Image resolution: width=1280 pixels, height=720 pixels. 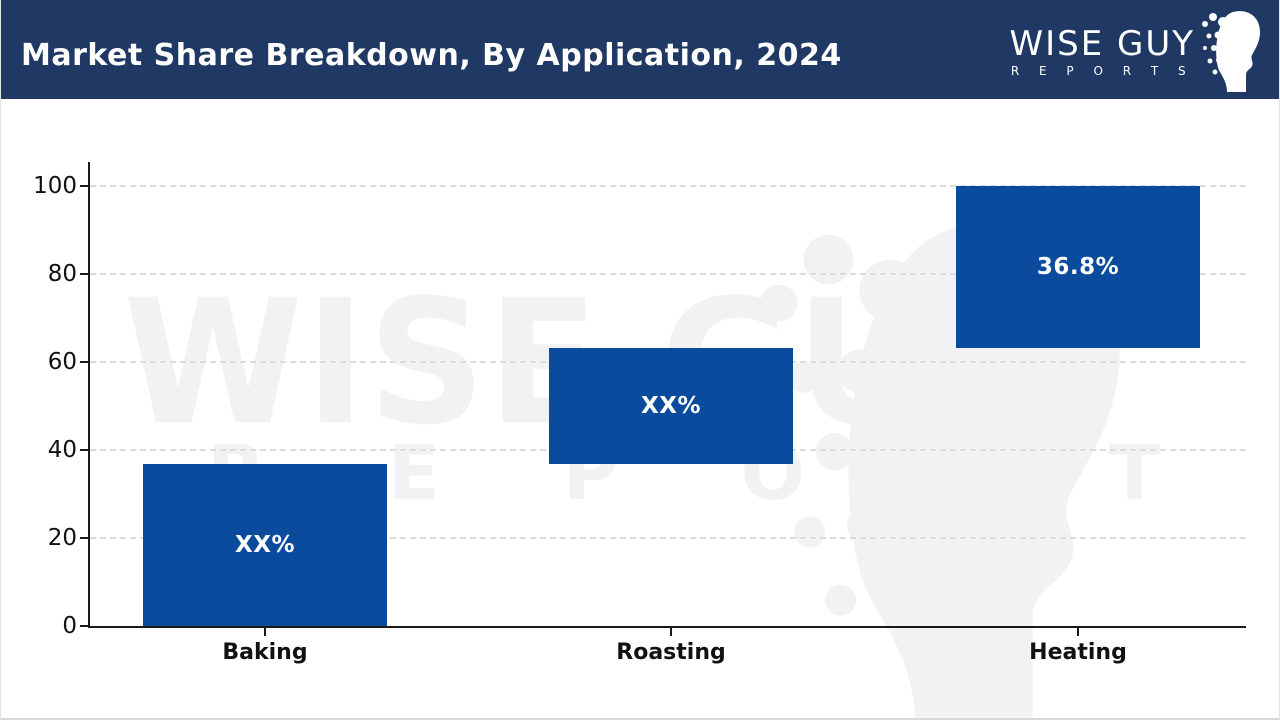 I want to click on brand-face-icon, so click(x=1231, y=51).